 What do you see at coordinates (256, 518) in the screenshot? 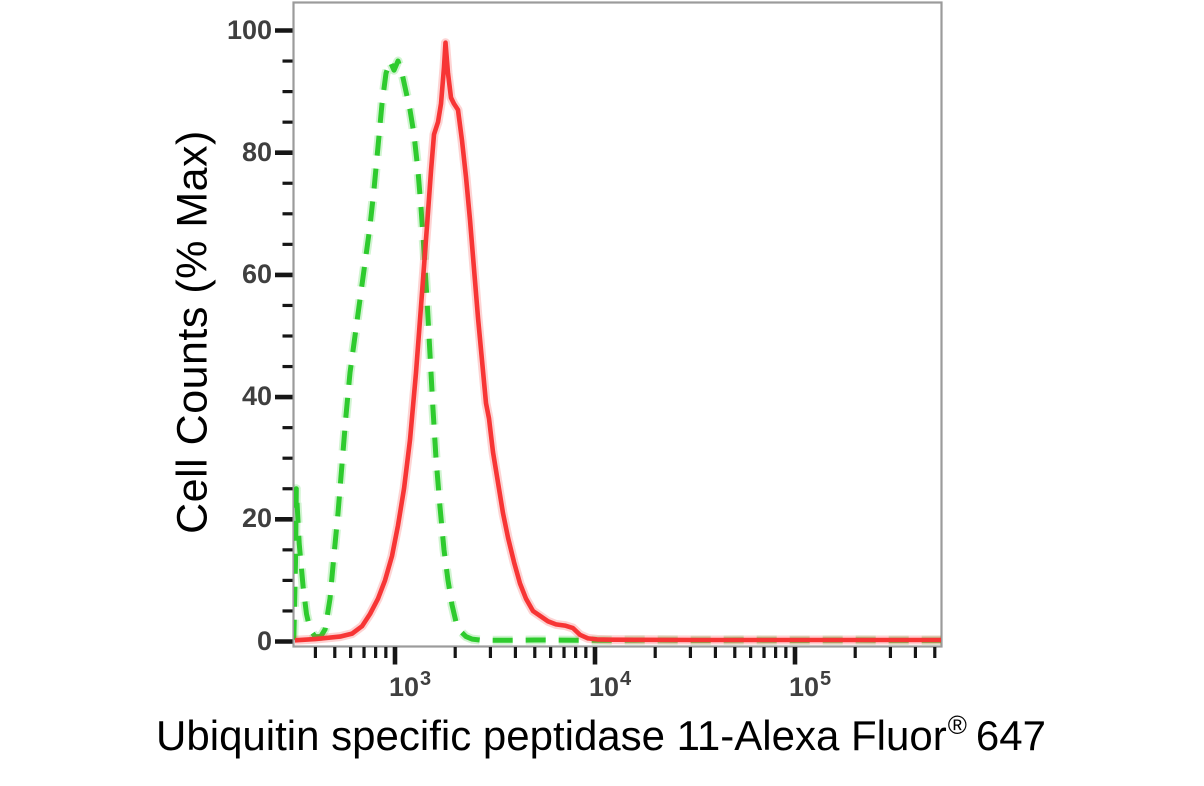
I see `y-tick-label: 20` at bounding box center [256, 518].